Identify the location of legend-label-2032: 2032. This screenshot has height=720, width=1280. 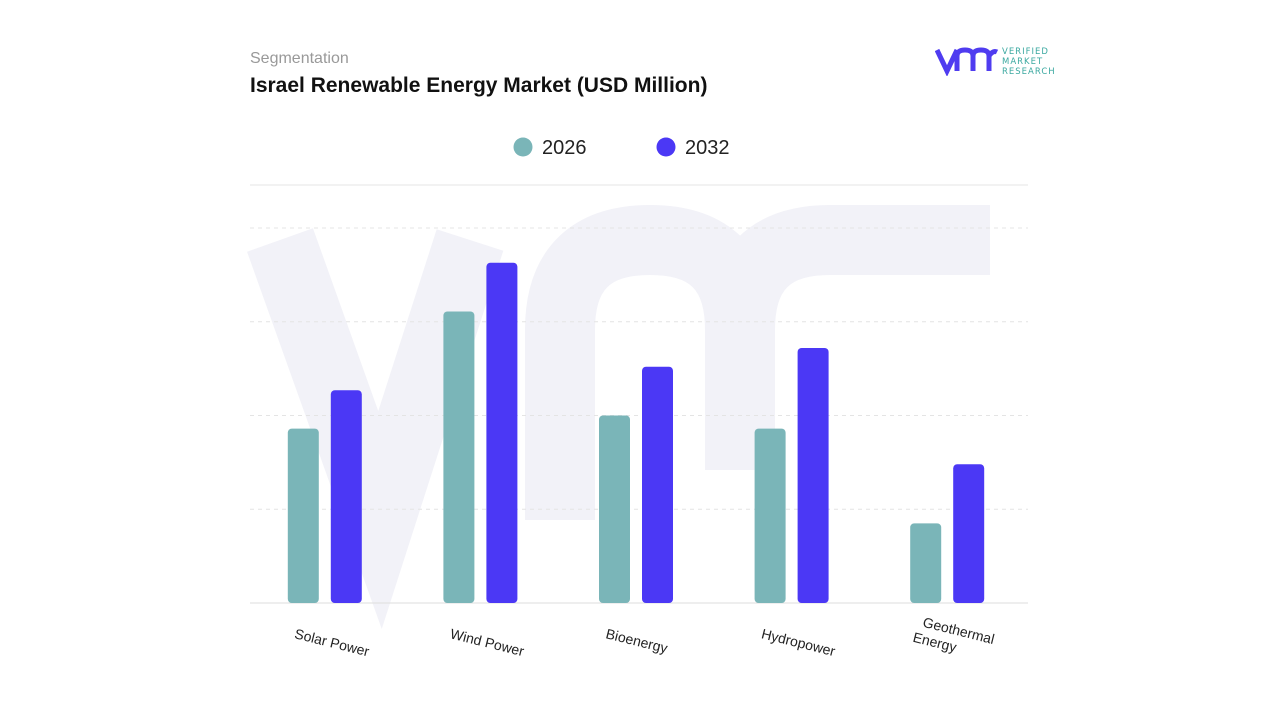
(707, 148).